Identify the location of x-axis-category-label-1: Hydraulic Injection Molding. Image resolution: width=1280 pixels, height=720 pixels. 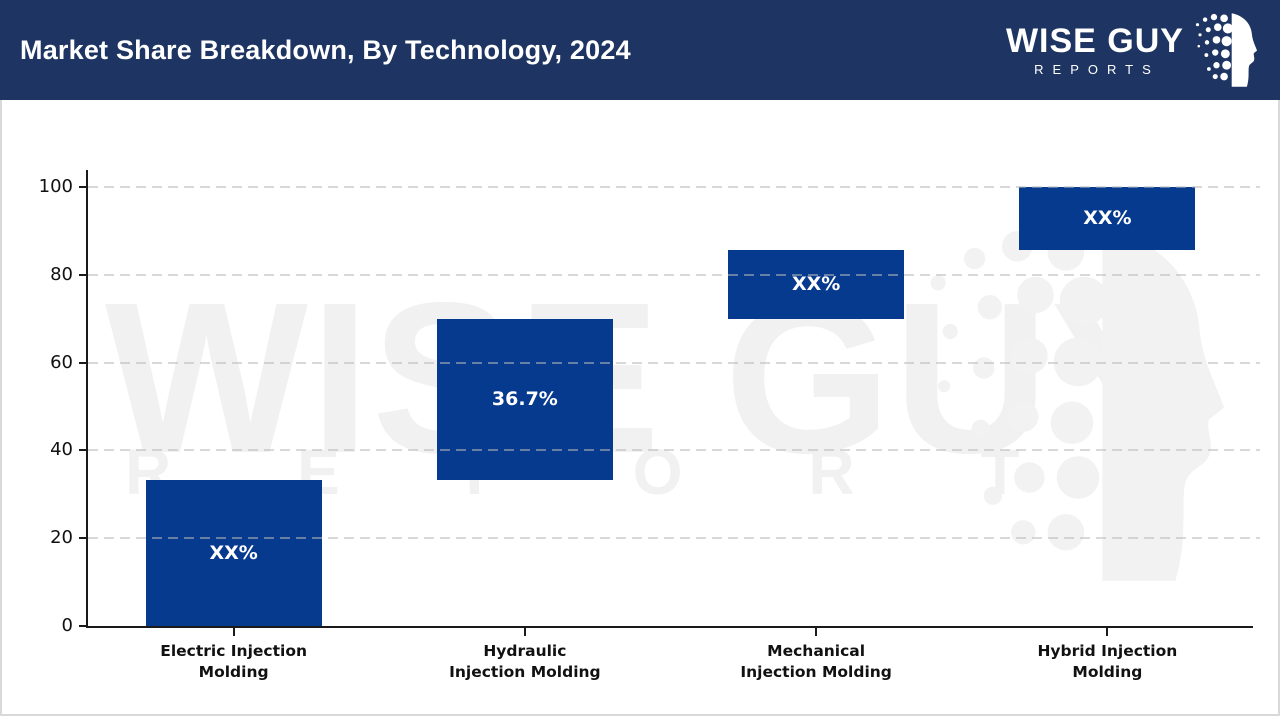
(525, 661).